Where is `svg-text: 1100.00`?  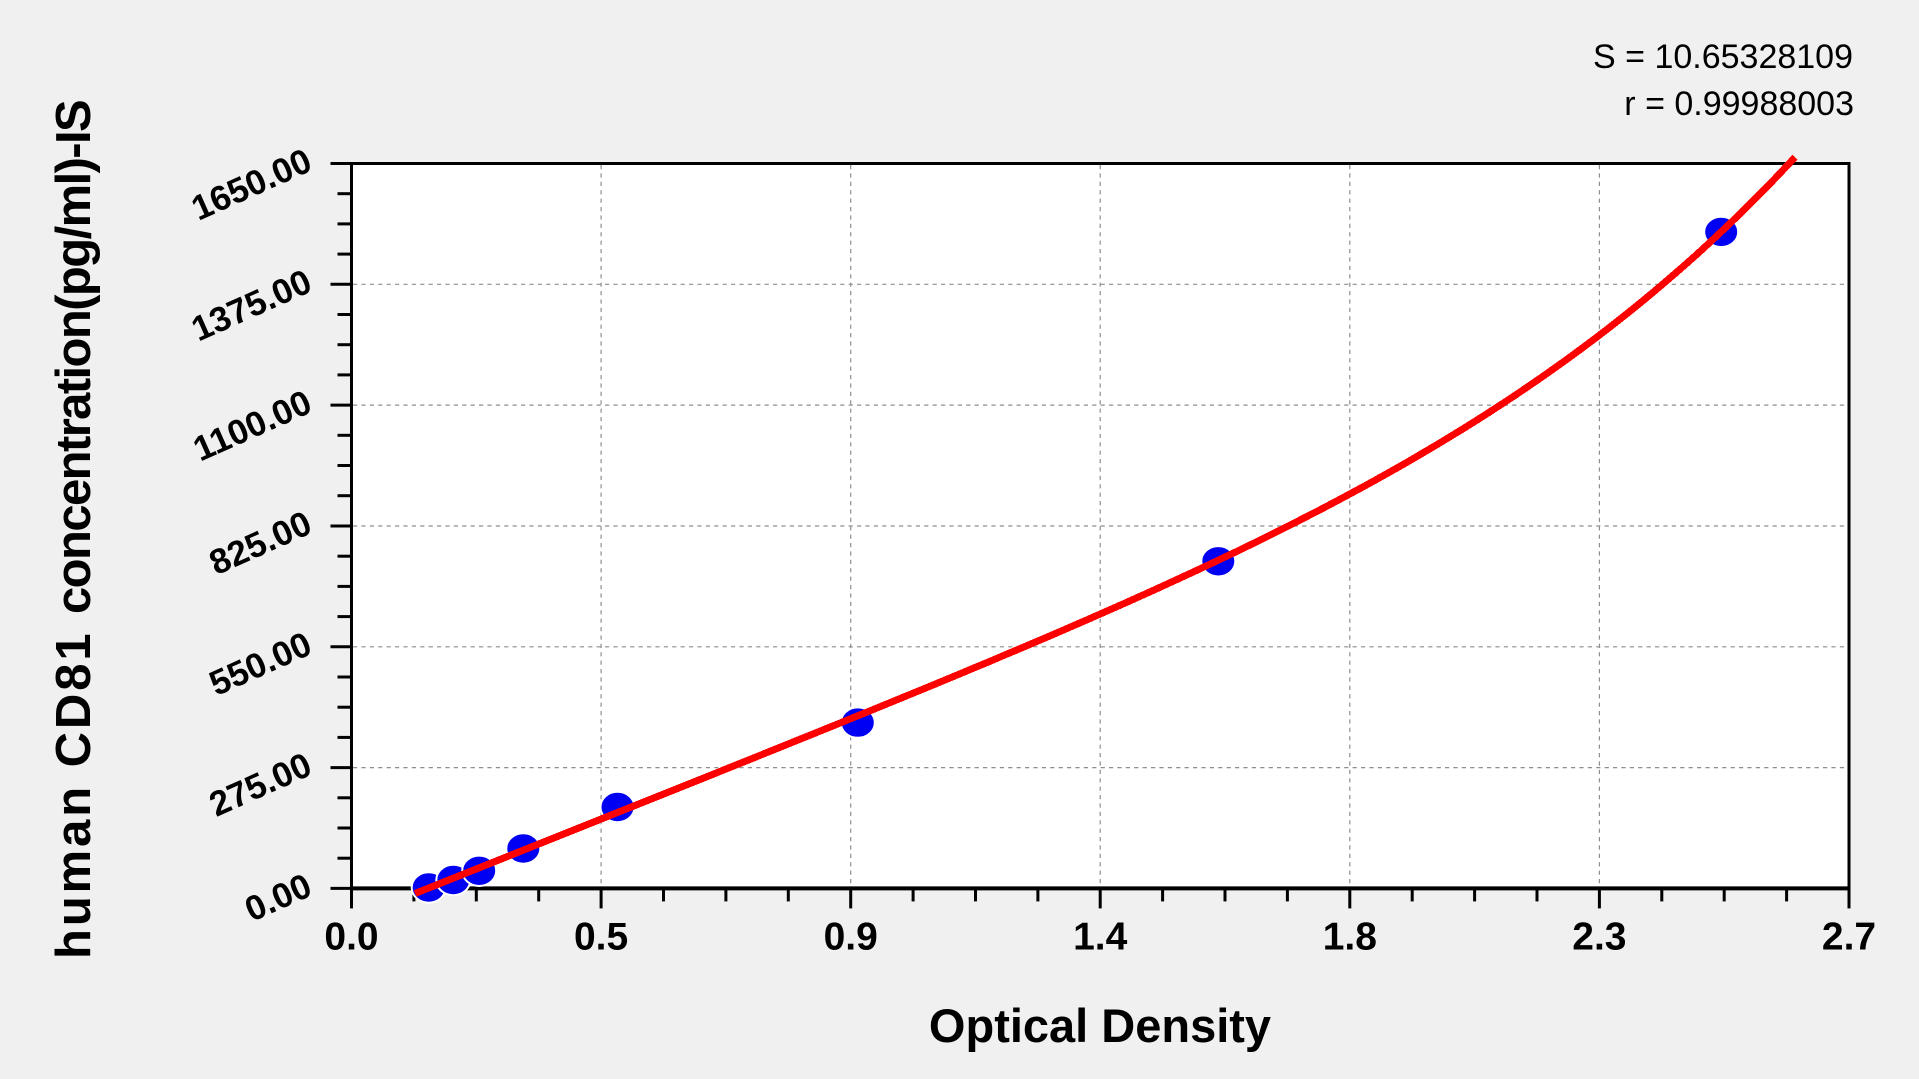 svg-text: 1100.00 is located at coordinates (253, 426).